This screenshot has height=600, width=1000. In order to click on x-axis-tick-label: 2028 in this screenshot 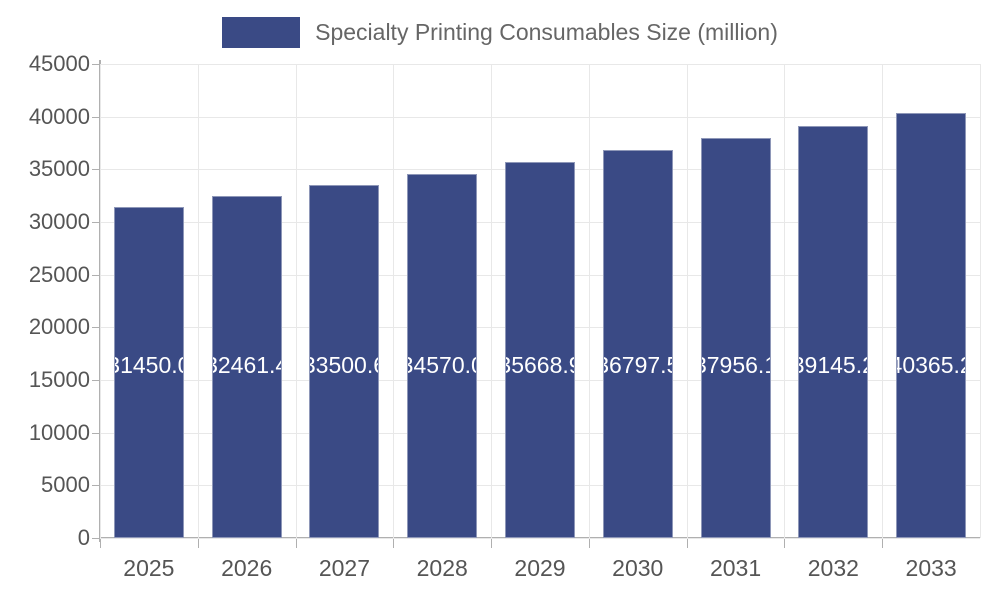, I will do `click(442, 568)`.